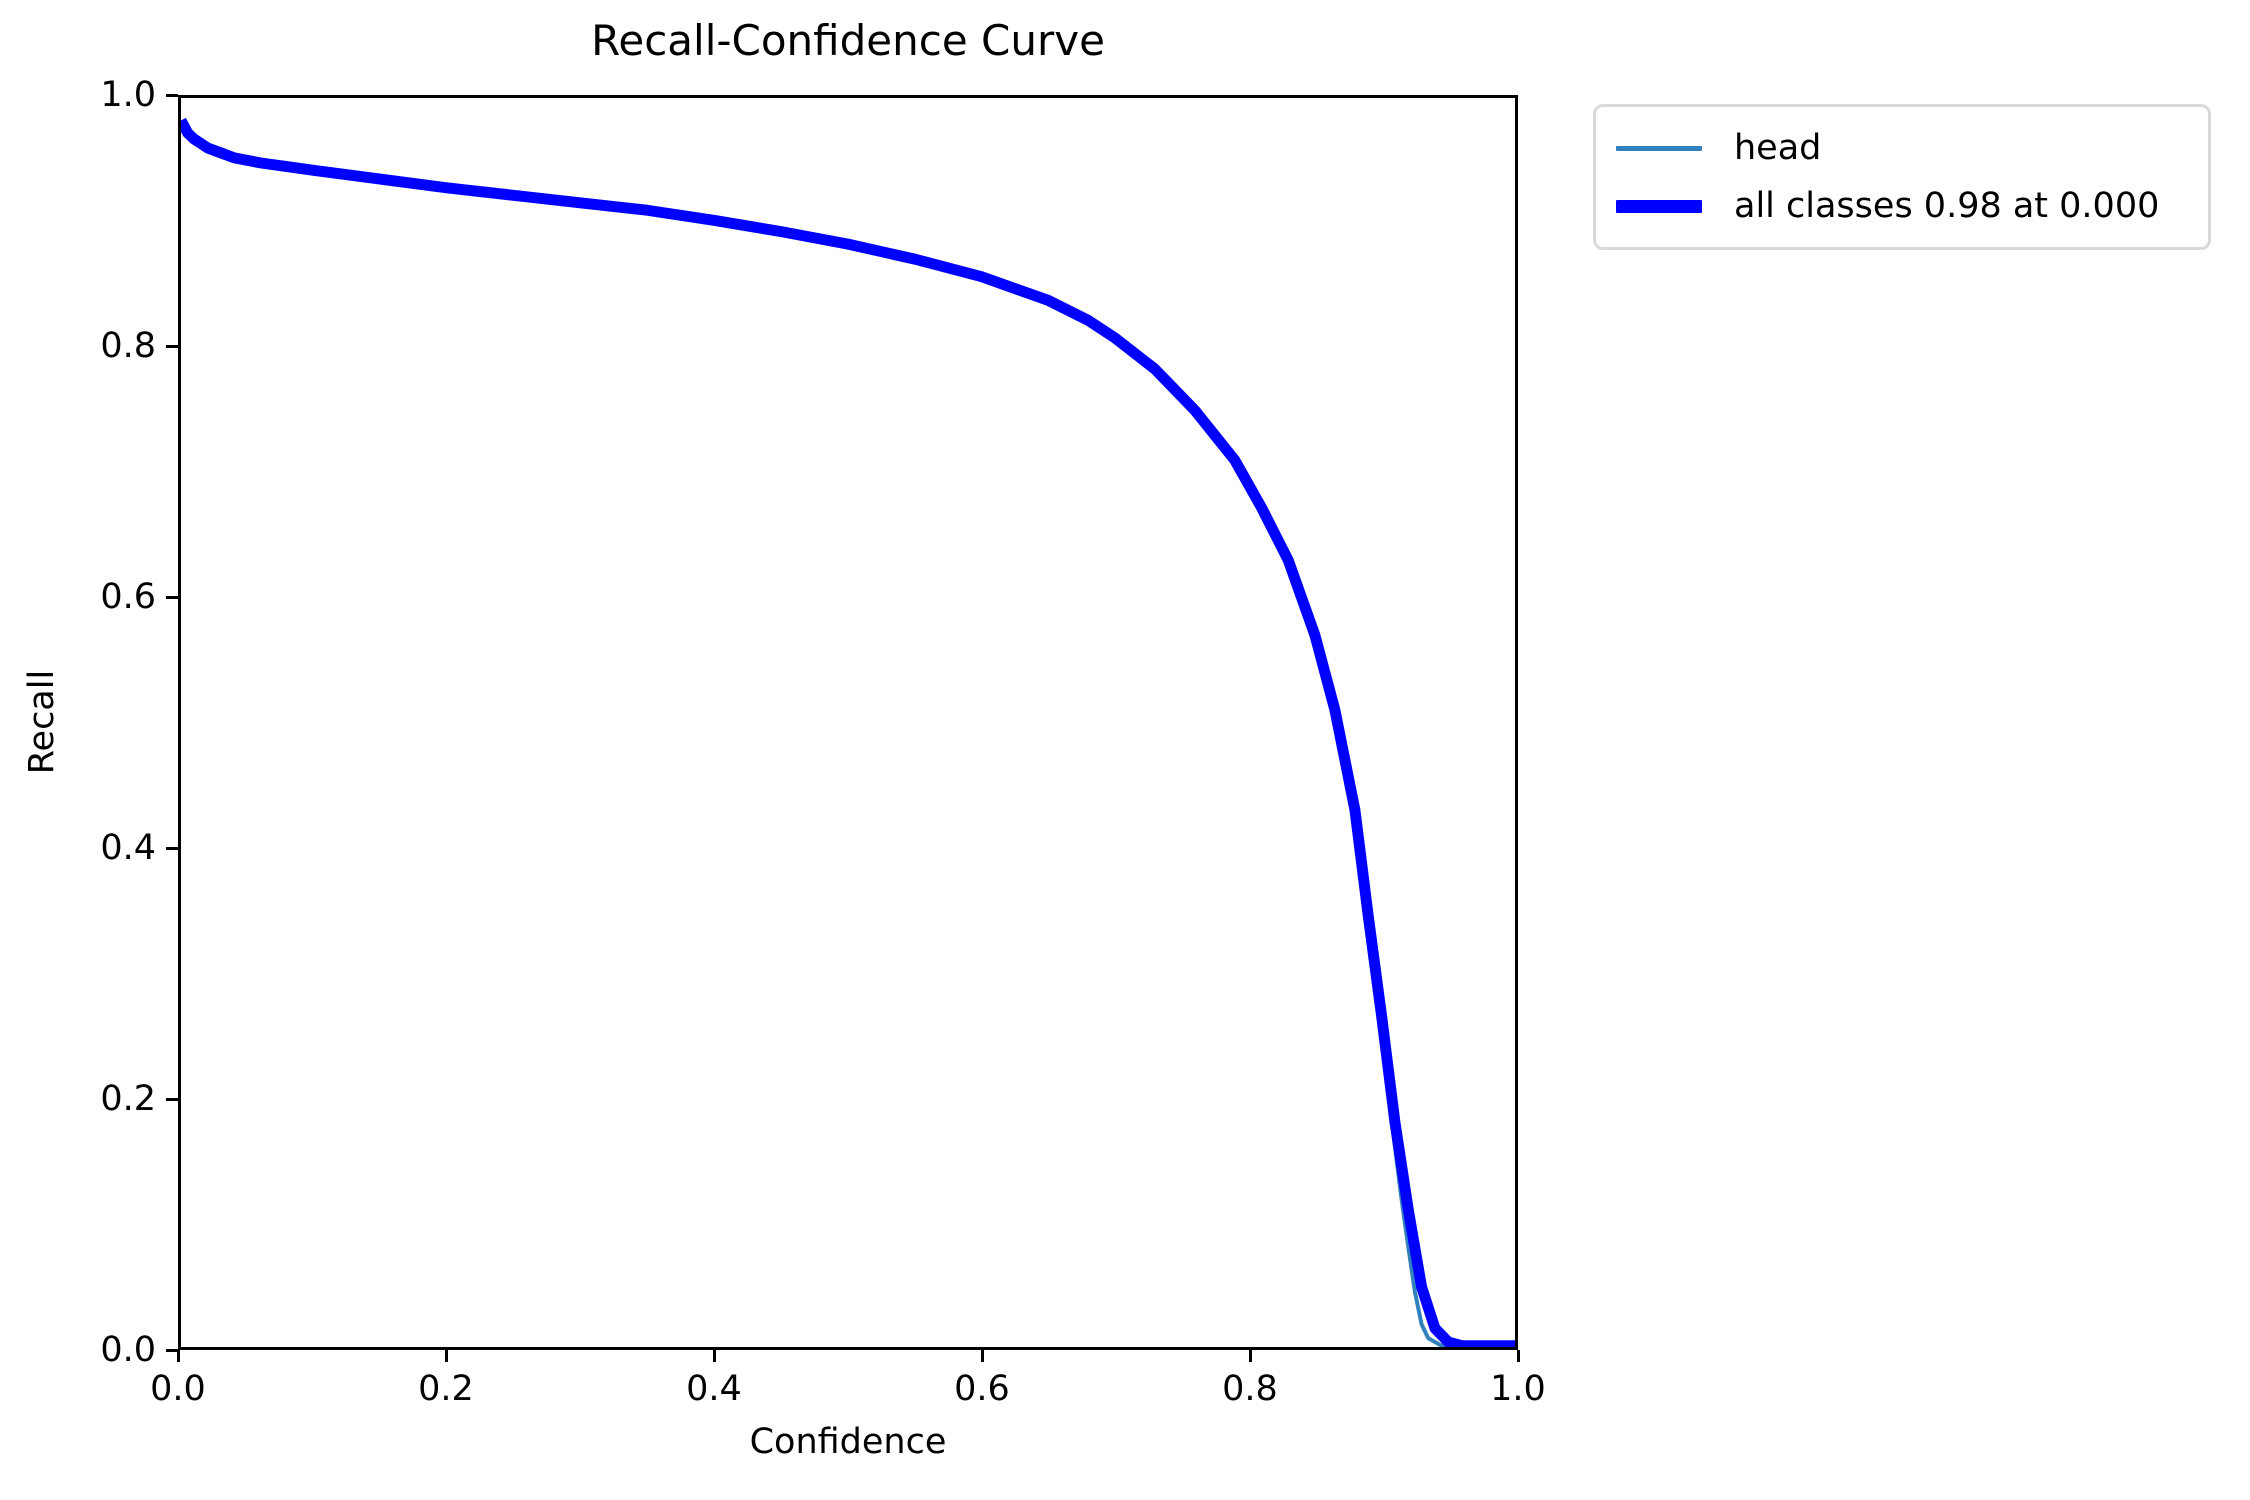 The height and width of the screenshot is (1500, 2250). Describe the element at coordinates (1518, 1389) in the screenshot. I see `x-tick-label: 1.0` at that location.